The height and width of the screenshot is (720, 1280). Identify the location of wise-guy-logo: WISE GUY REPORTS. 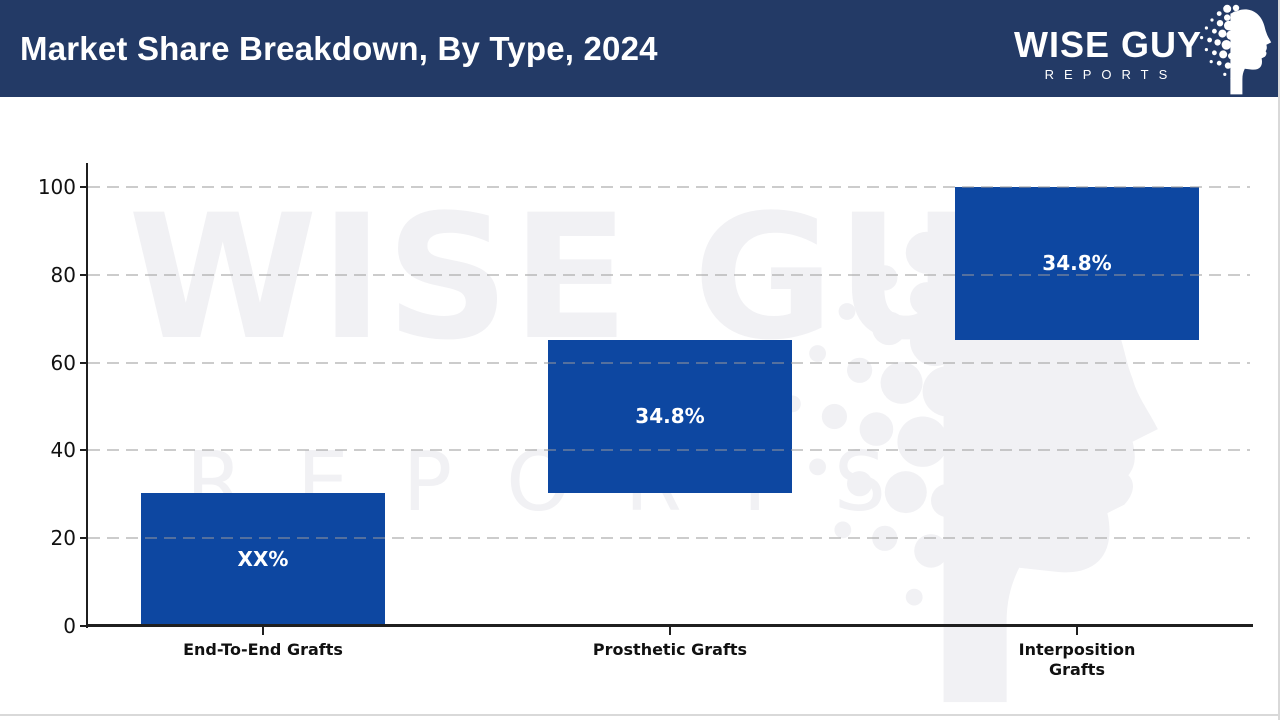
(1143, 50).